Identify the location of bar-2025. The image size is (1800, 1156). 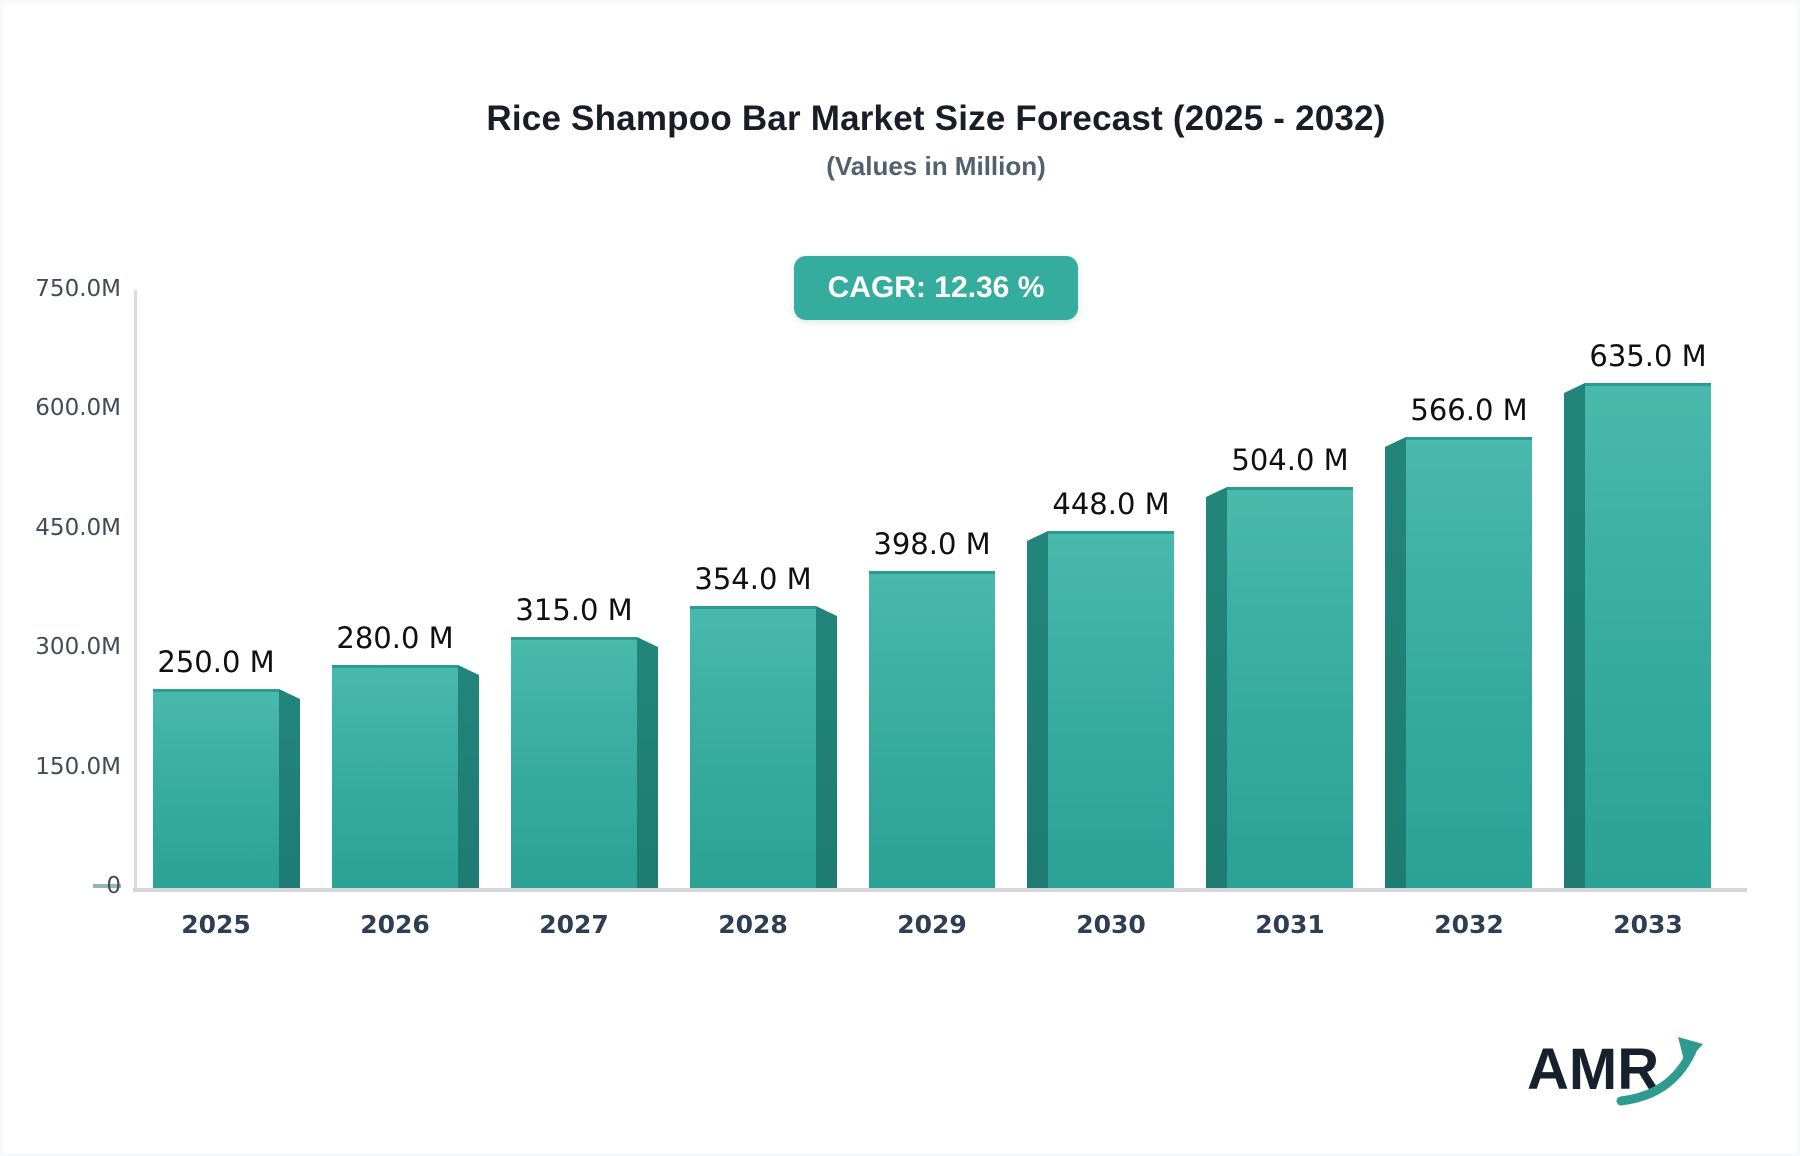
(216, 788).